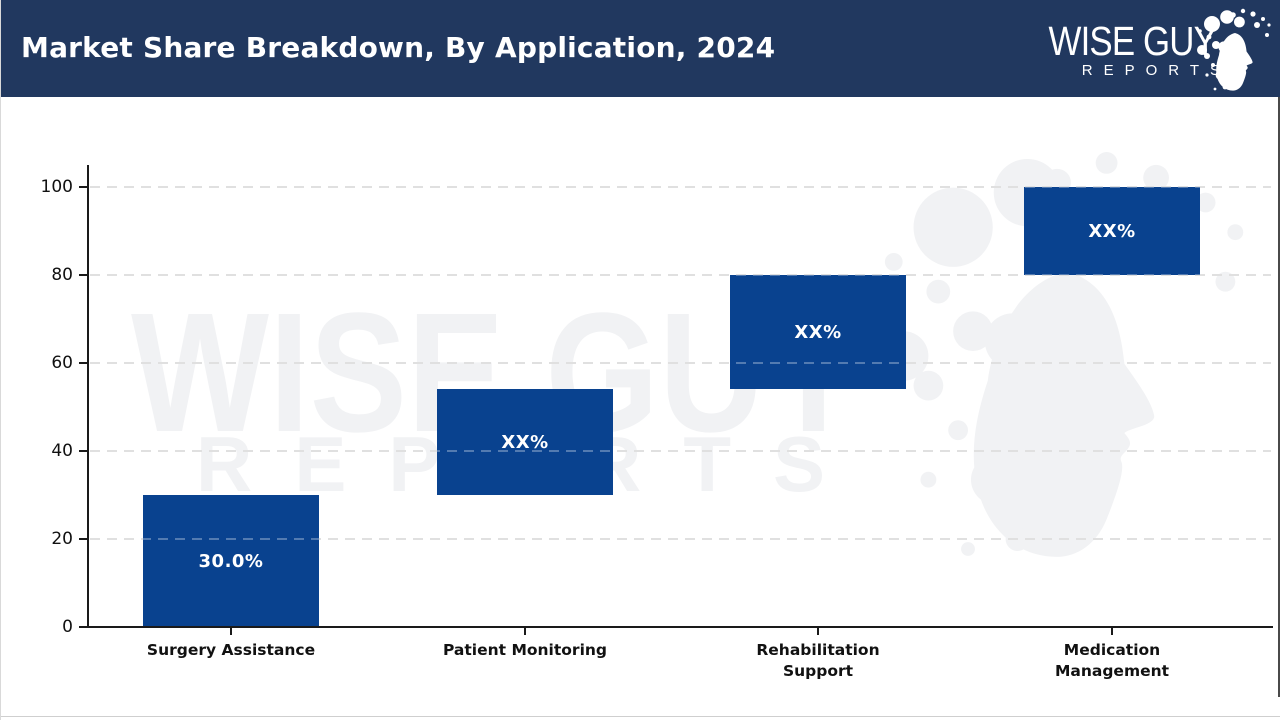 Image resolution: width=1280 pixels, height=720 pixels. I want to click on x-category-label: Surgery Assistance, so click(231, 650).